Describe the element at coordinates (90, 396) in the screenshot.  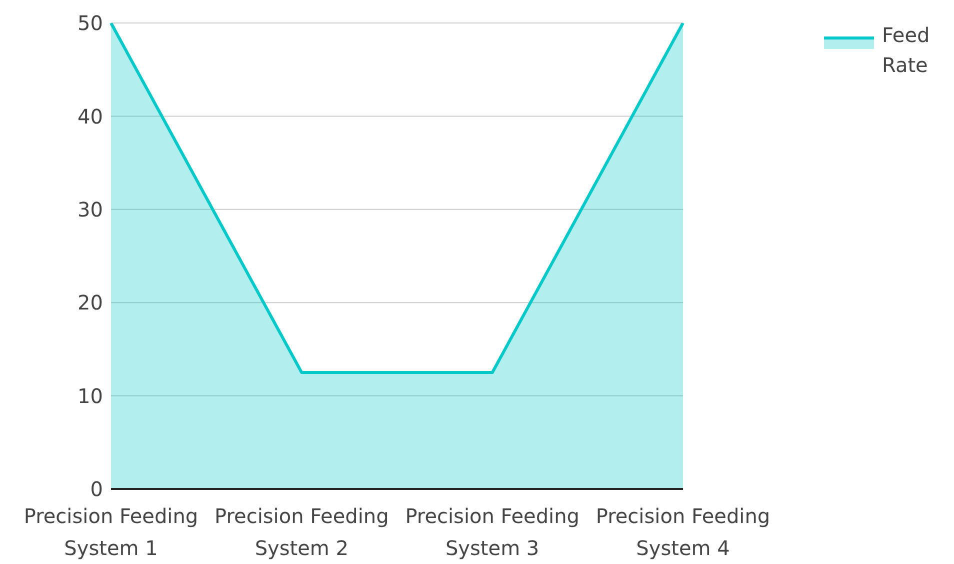
I see `y-tick-label: 10` at that location.